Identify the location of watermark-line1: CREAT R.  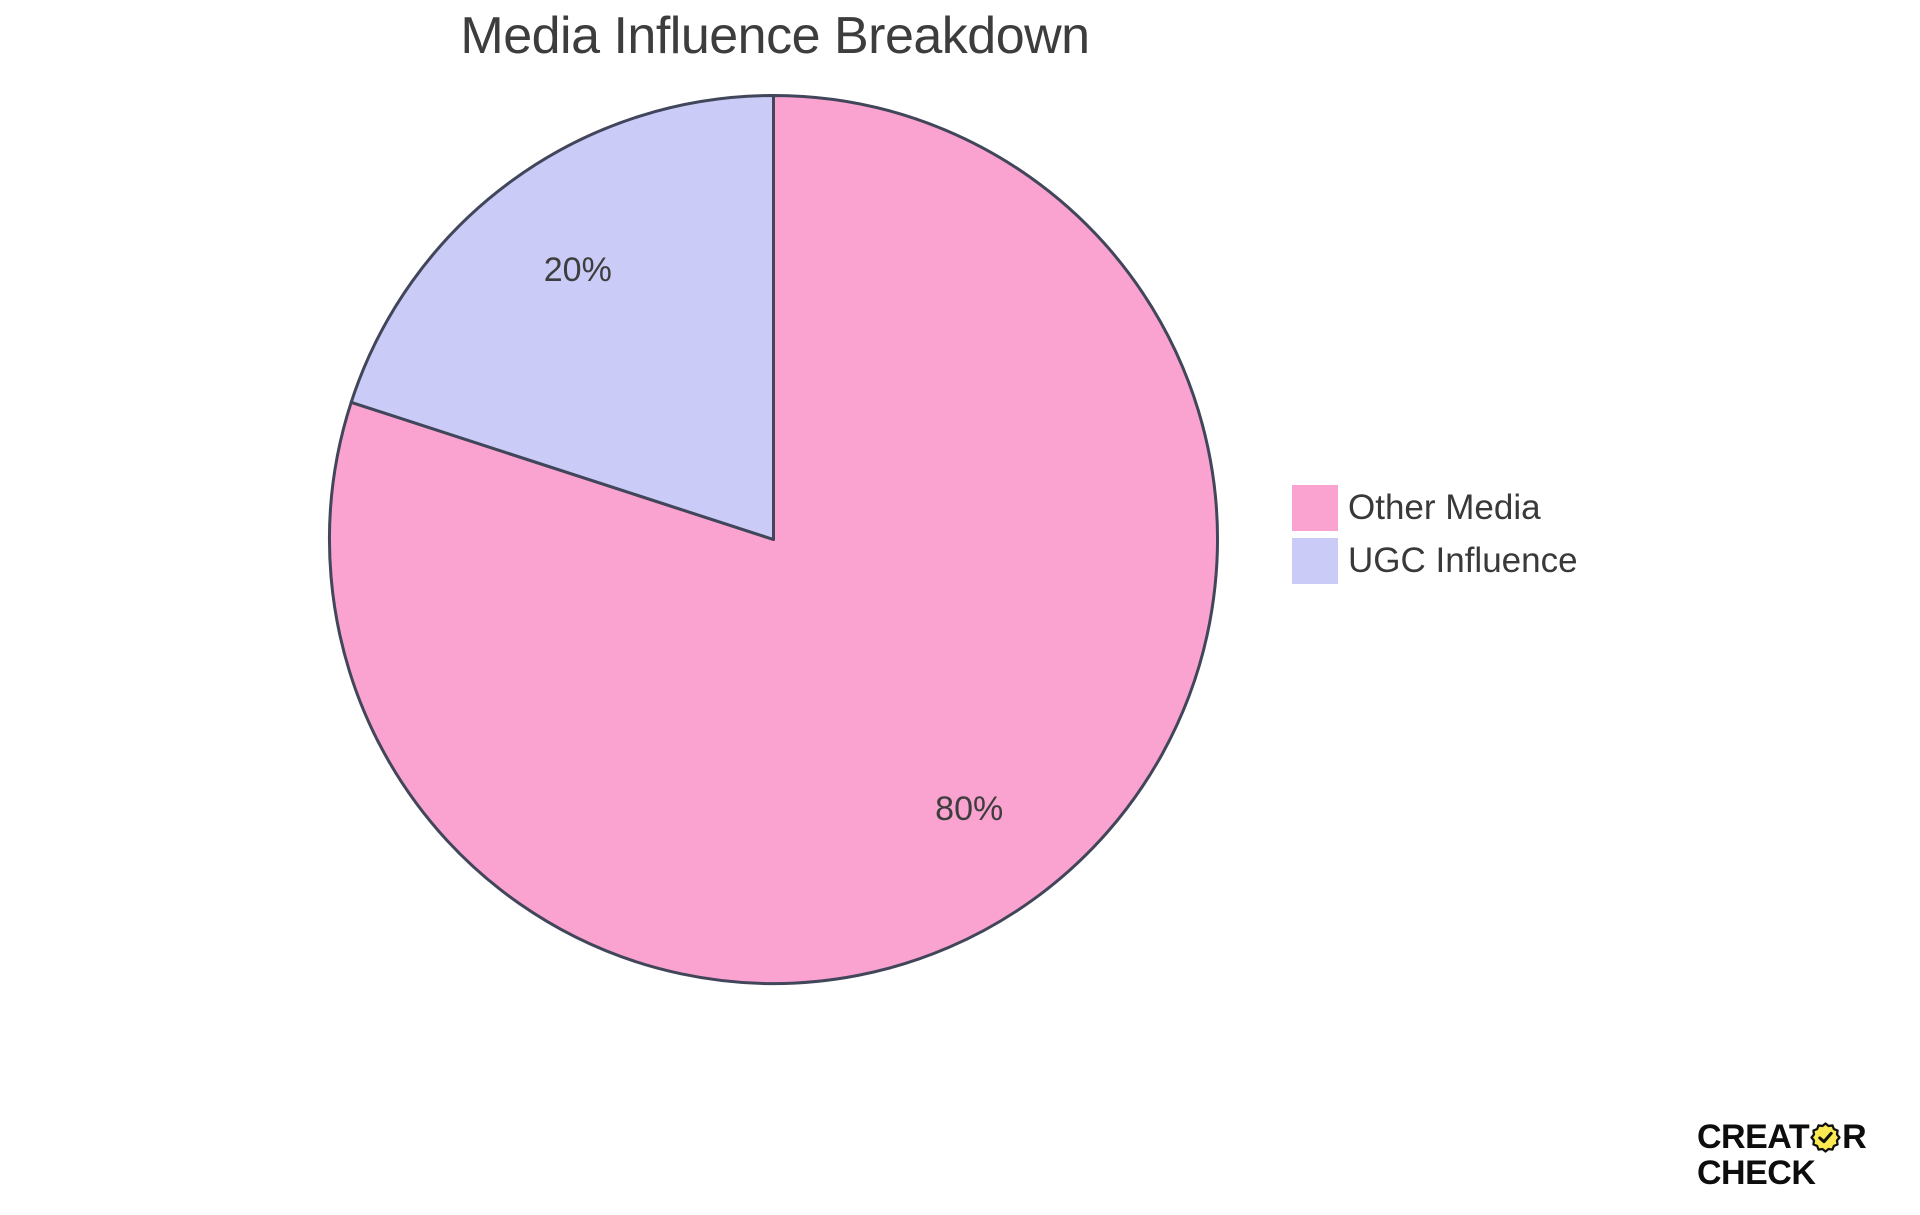
(1782, 1137).